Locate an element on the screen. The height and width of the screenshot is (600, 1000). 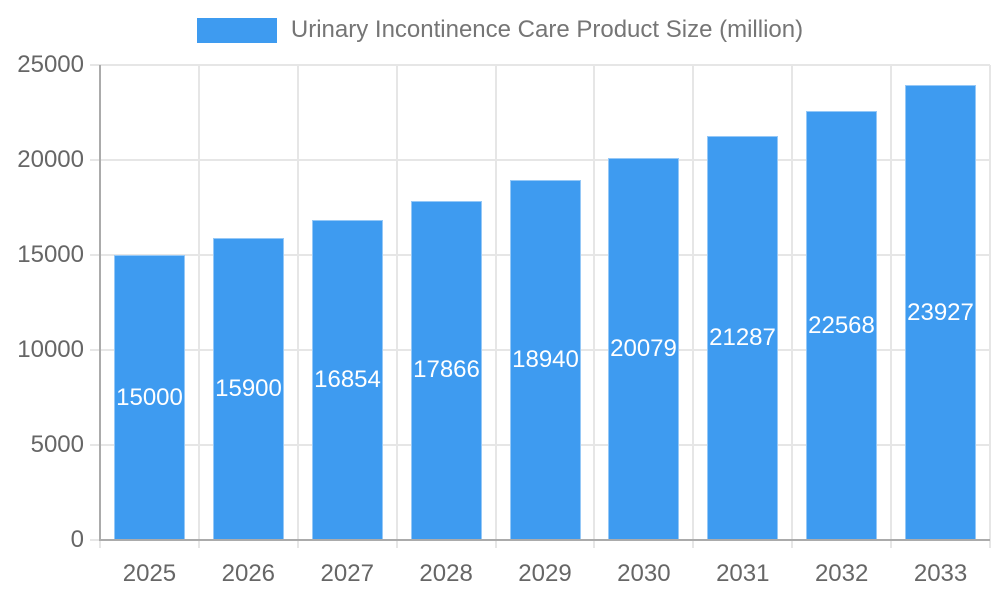
x-axis-line is located at coordinates (545, 540).